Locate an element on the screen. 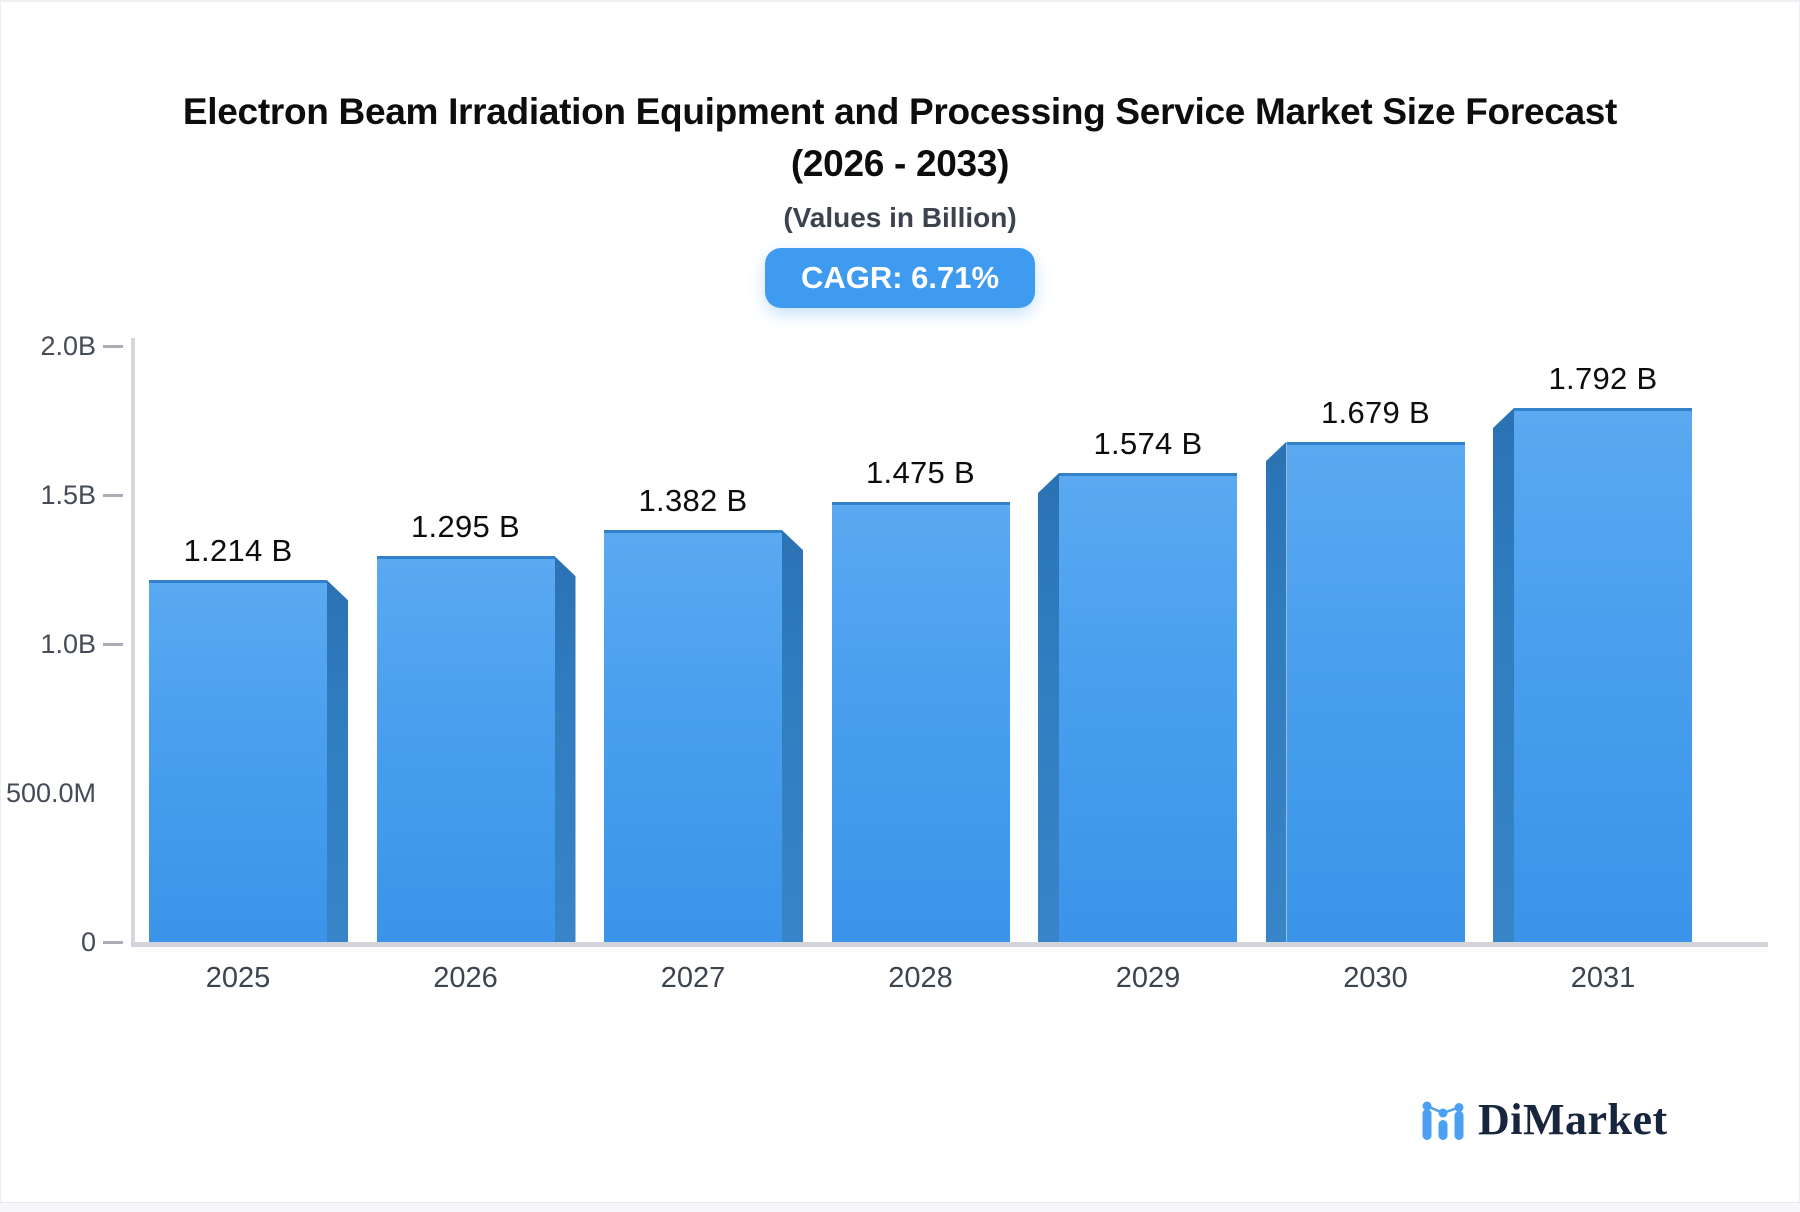  chart-title-line2: (2026 - 2033) is located at coordinates (900, 163).